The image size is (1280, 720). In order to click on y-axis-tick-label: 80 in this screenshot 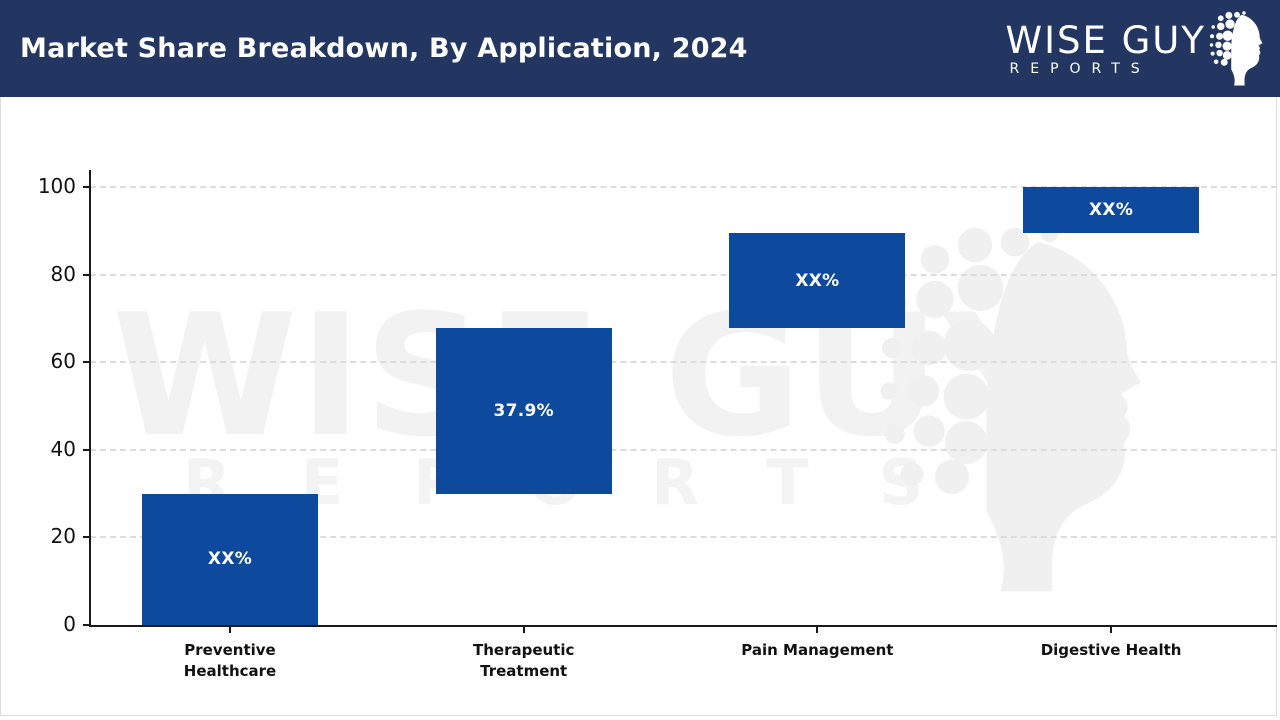, I will do `click(63, 273)`.